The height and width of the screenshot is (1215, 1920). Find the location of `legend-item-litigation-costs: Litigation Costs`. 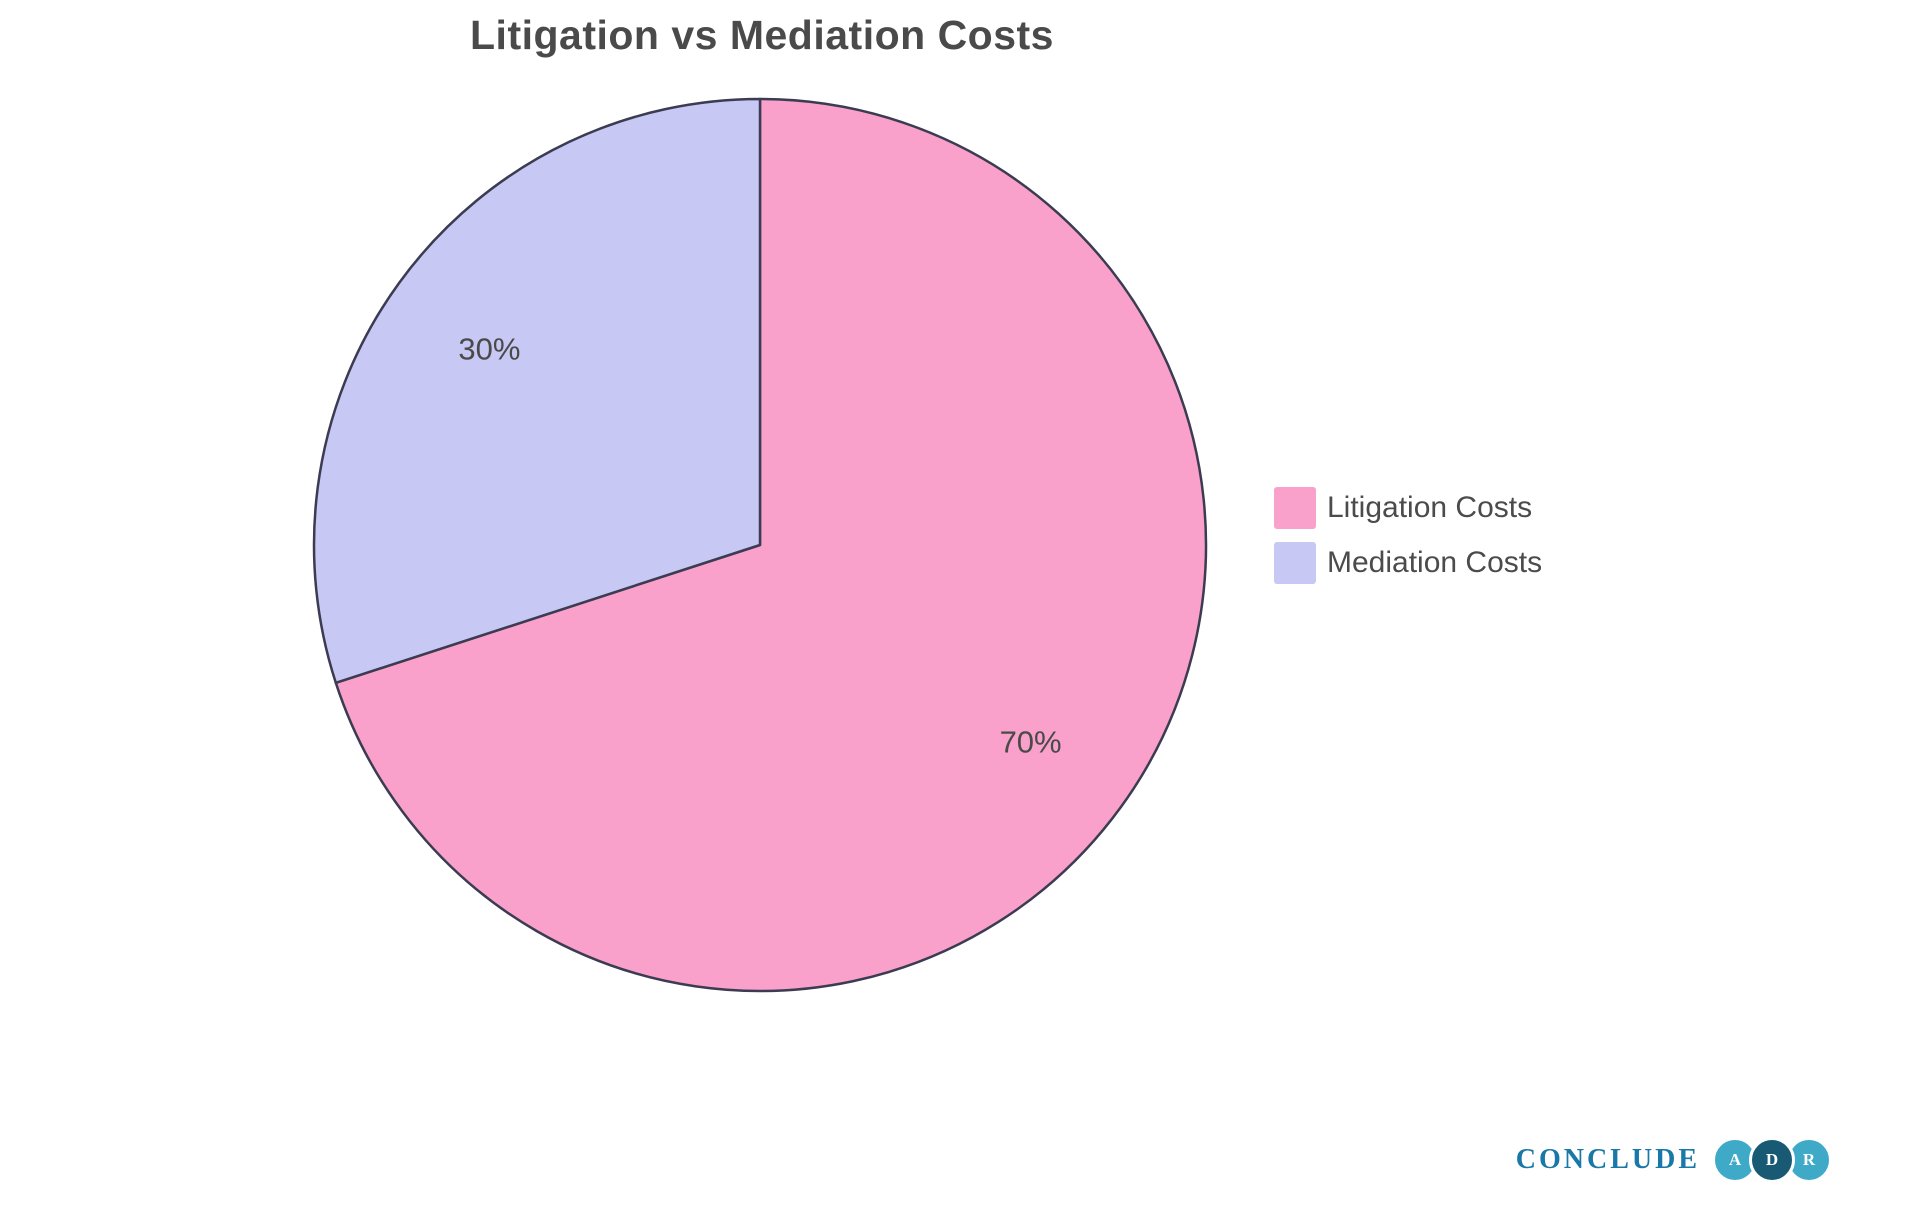

legend-item-litigation-costs: Litigation Costs is located at coordinates (1408, 508).